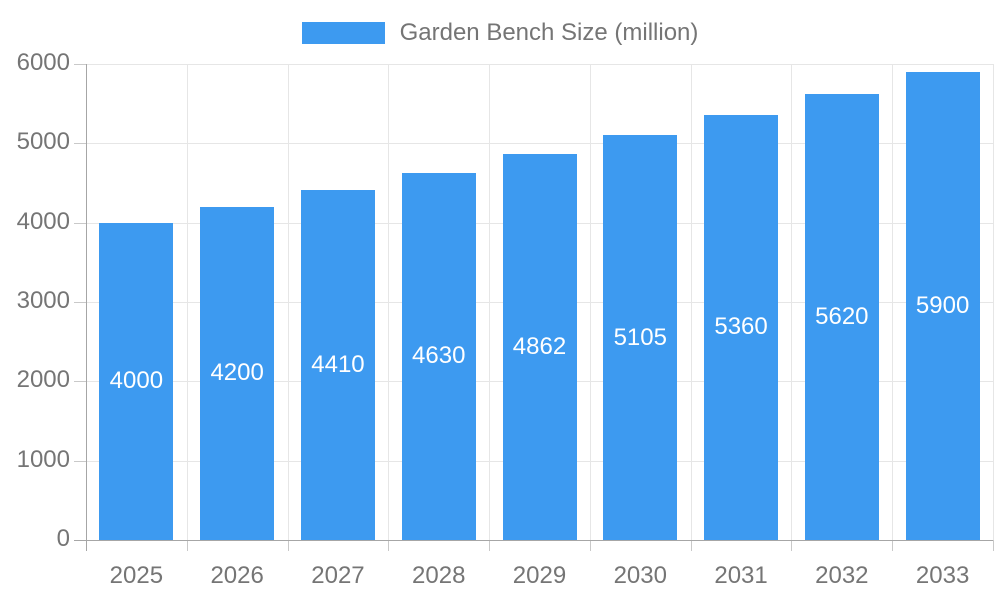 The image size is (1000, 600). I want to click on bar-value-label: 4200, so click(237, 373).